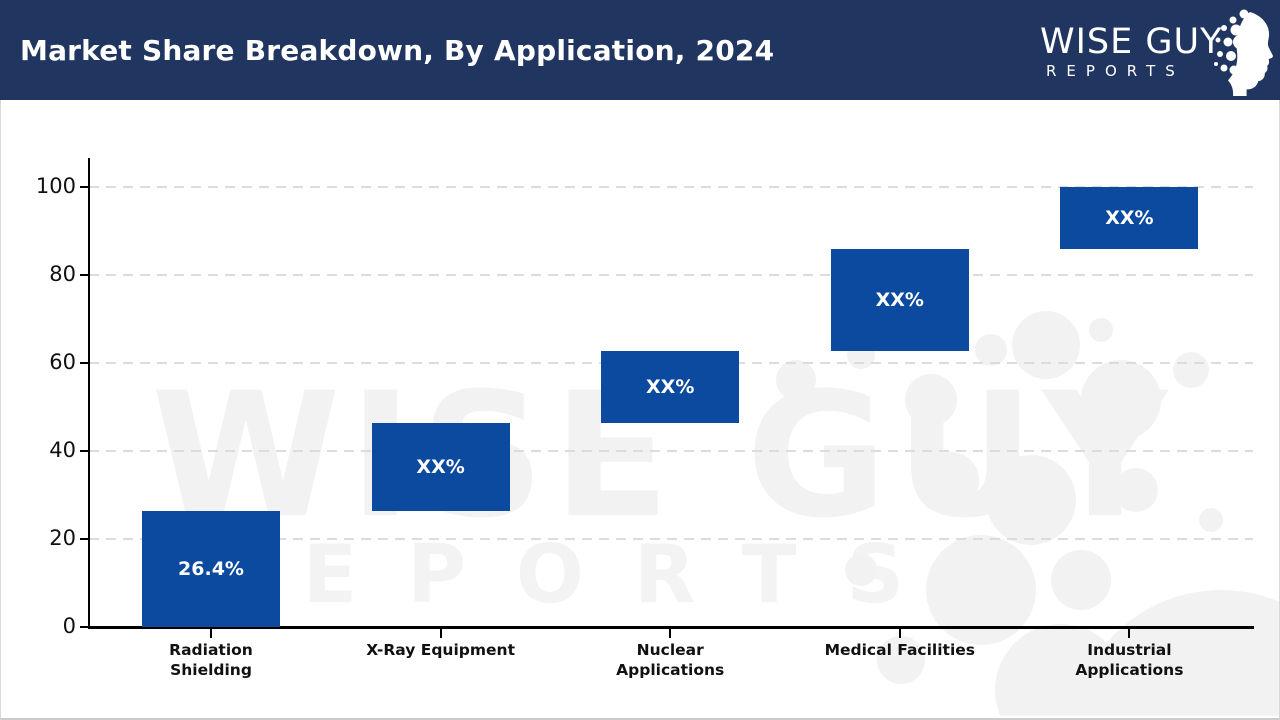  I want to click on wiseguy-logo: WISE GUY REPORTS, so click(1142, 50).